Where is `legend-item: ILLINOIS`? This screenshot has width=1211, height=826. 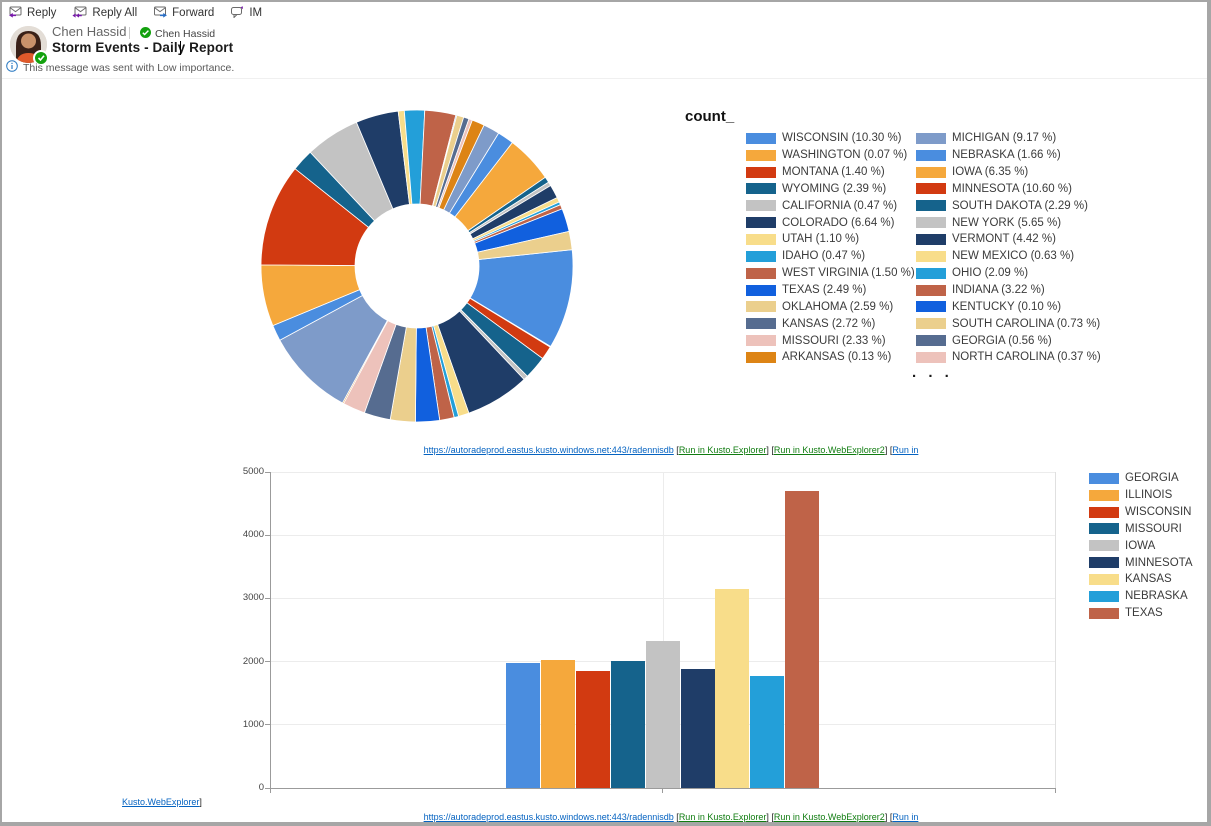 legend-item: ILLINOIS is located at coordinates (1141, 495).